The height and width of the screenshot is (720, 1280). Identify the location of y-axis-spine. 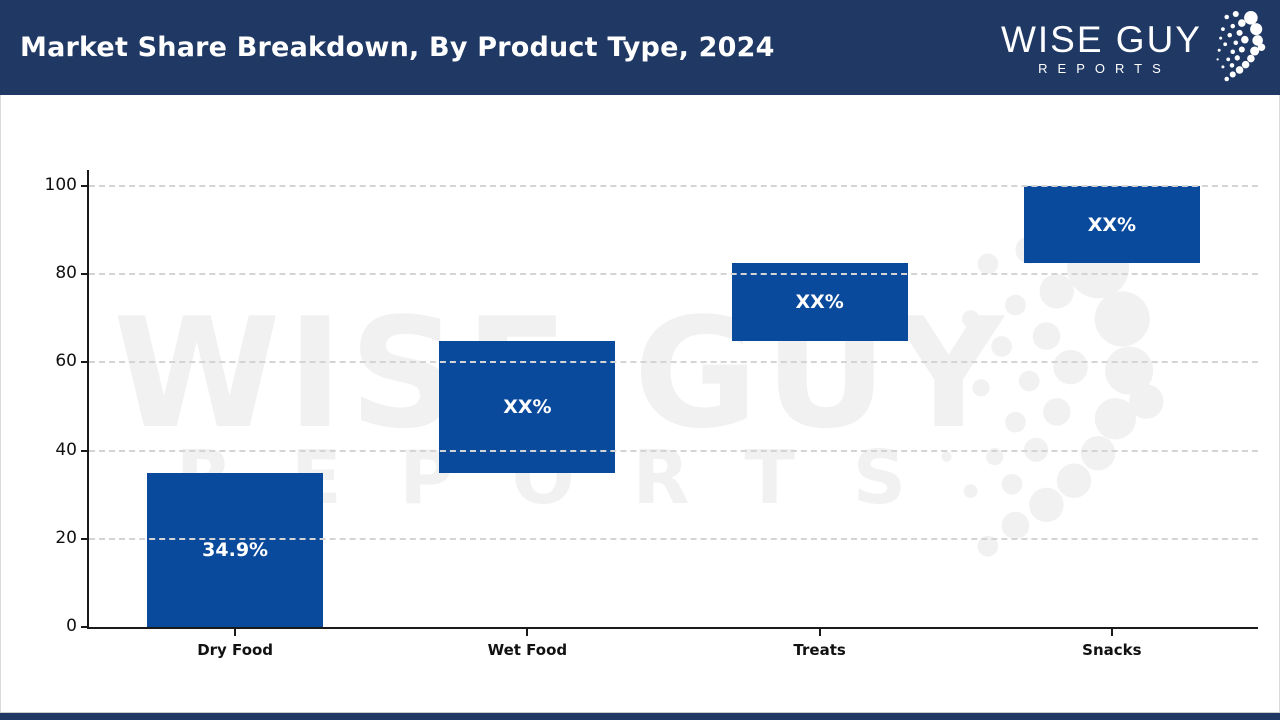
(88, 399).